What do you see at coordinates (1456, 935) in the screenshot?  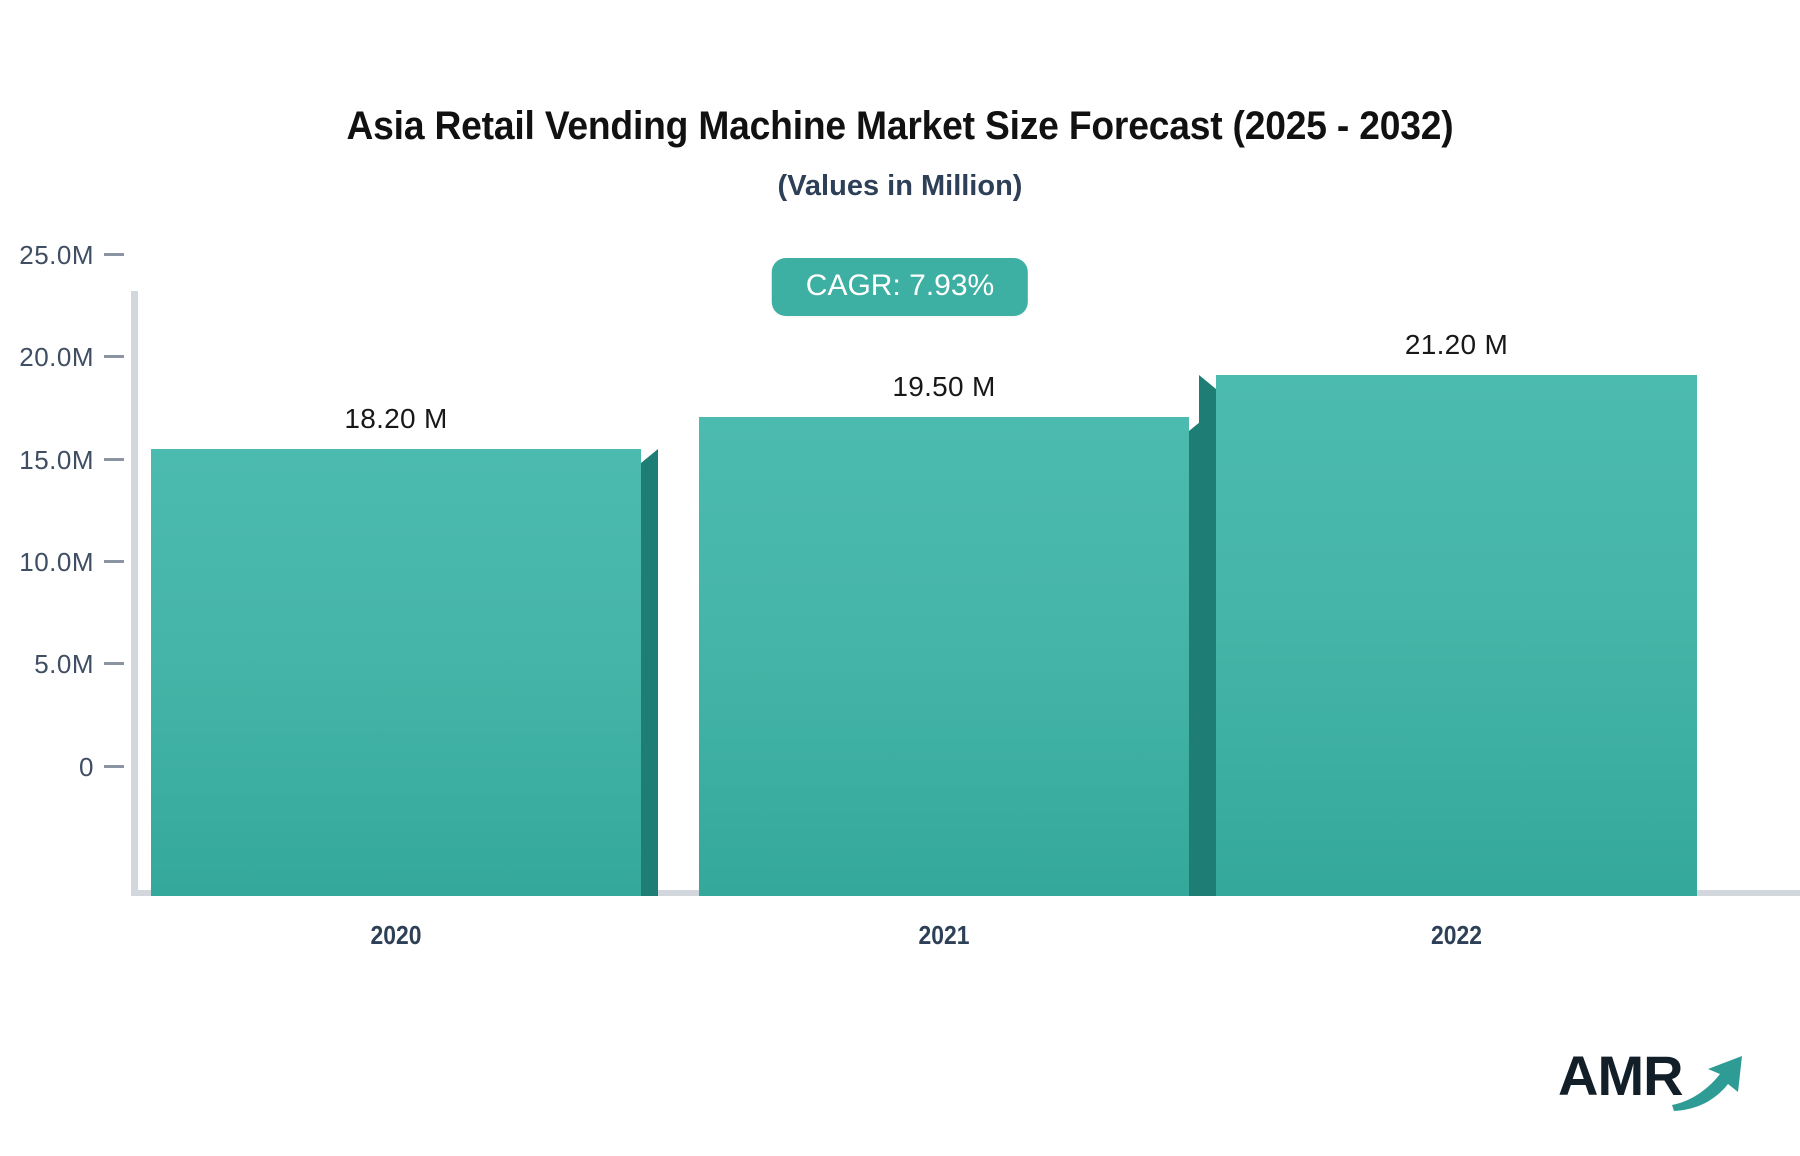 I see `x-axis-label-2022: 2022` at bounding box center [1456, 935].